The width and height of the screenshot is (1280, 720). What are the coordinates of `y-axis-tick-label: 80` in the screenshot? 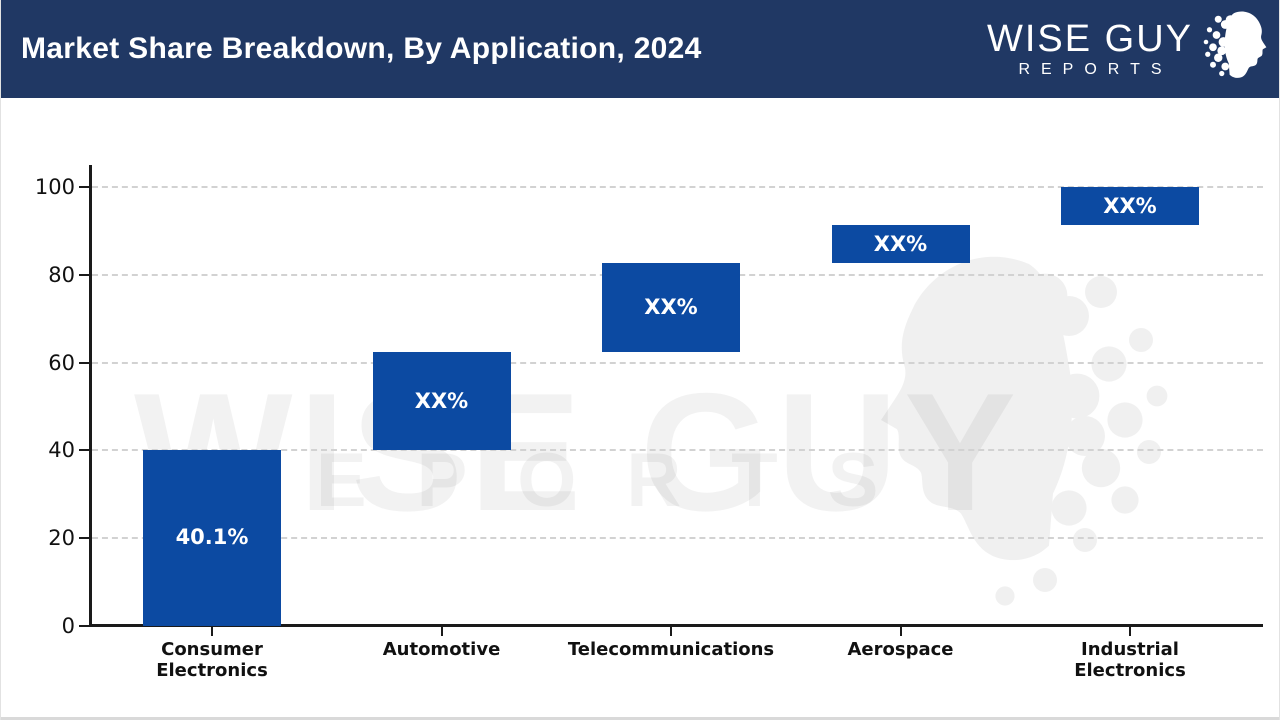 It's located at (61, 274).